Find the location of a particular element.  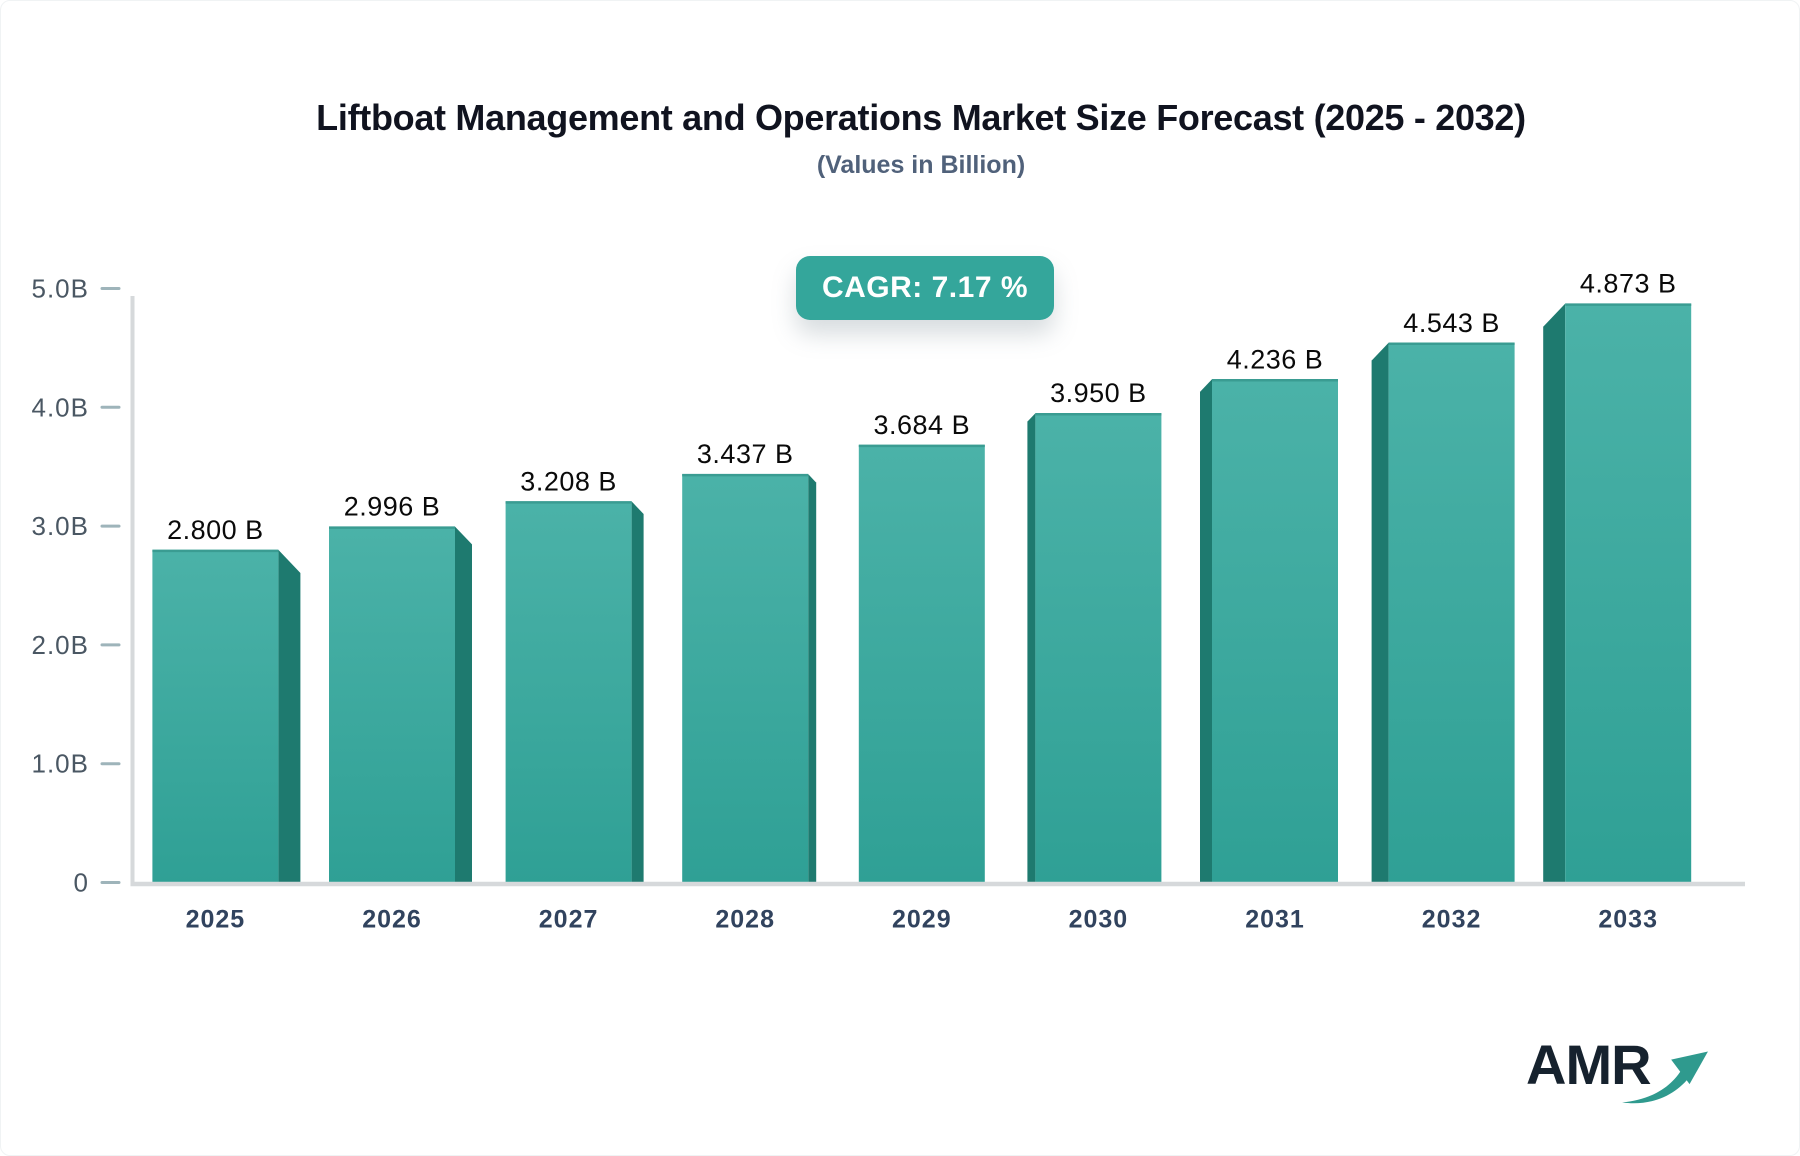

bar-side-2025 is located at coordinates (289, 716).